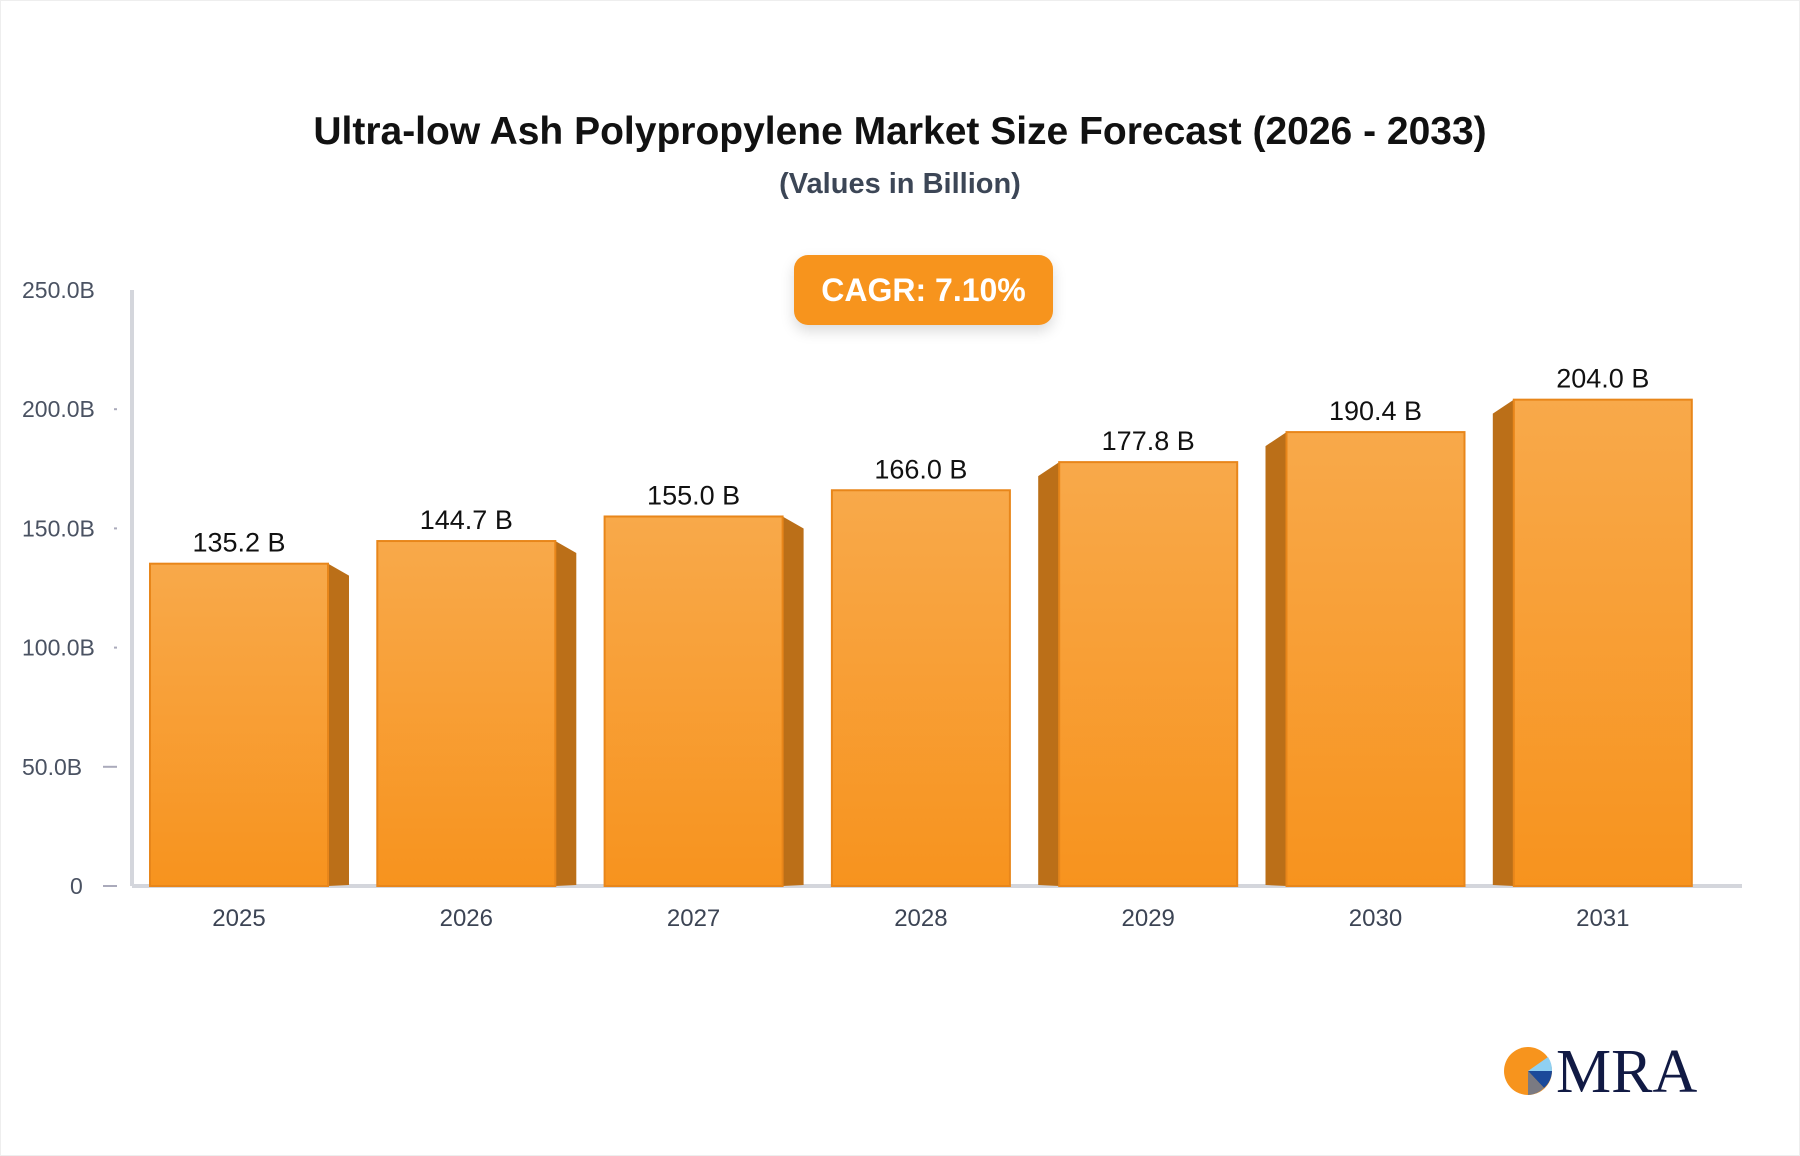 Image resolution: width=1800 pixels, height=1156 pixels. Describe the element at coordinates (76, 886) in the screenshot. I see `y-tick-label: 0` at that location.